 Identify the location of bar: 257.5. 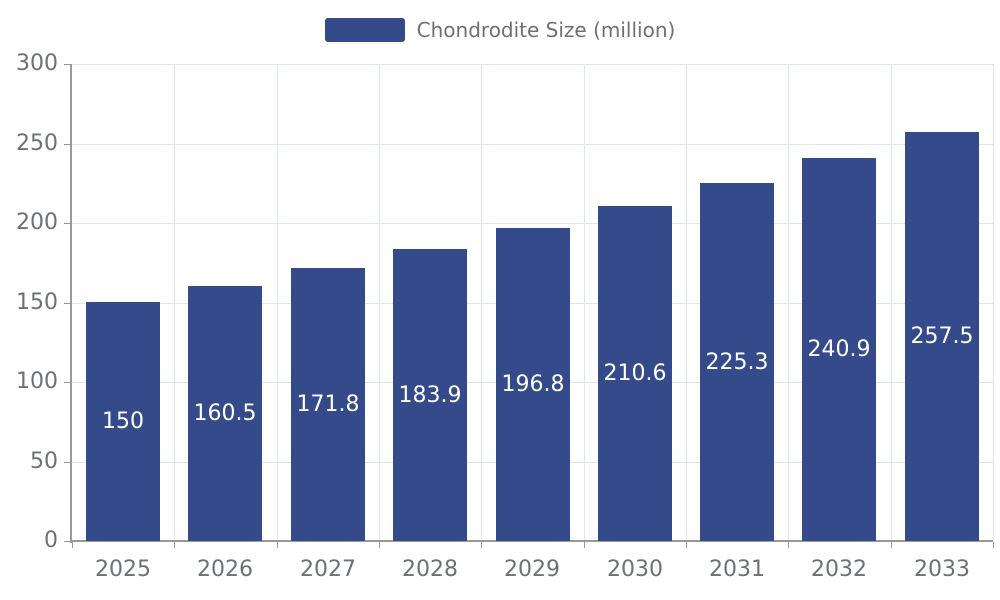
(942, 336).